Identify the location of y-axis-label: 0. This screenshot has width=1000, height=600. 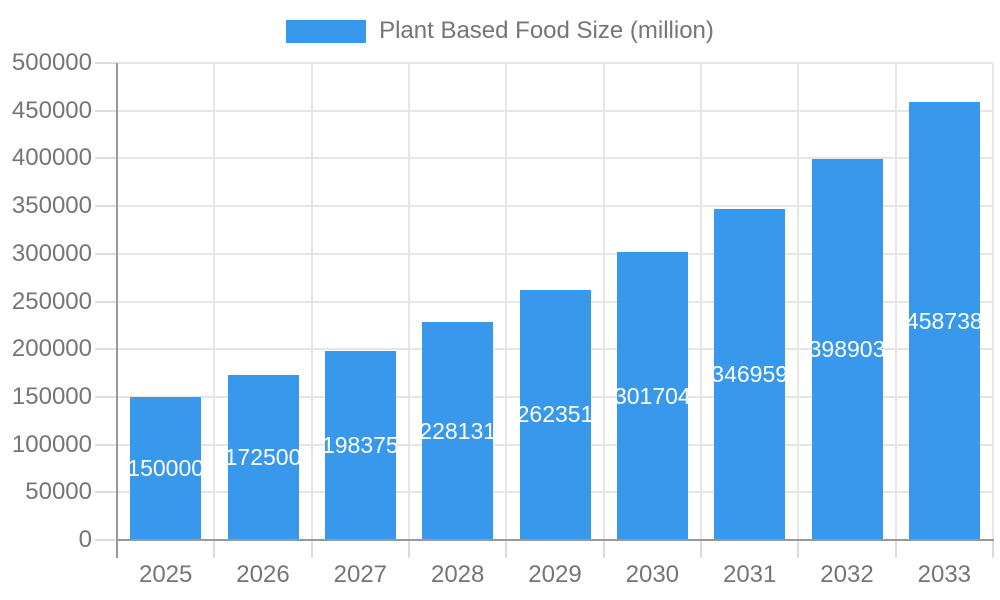
(85, 539).